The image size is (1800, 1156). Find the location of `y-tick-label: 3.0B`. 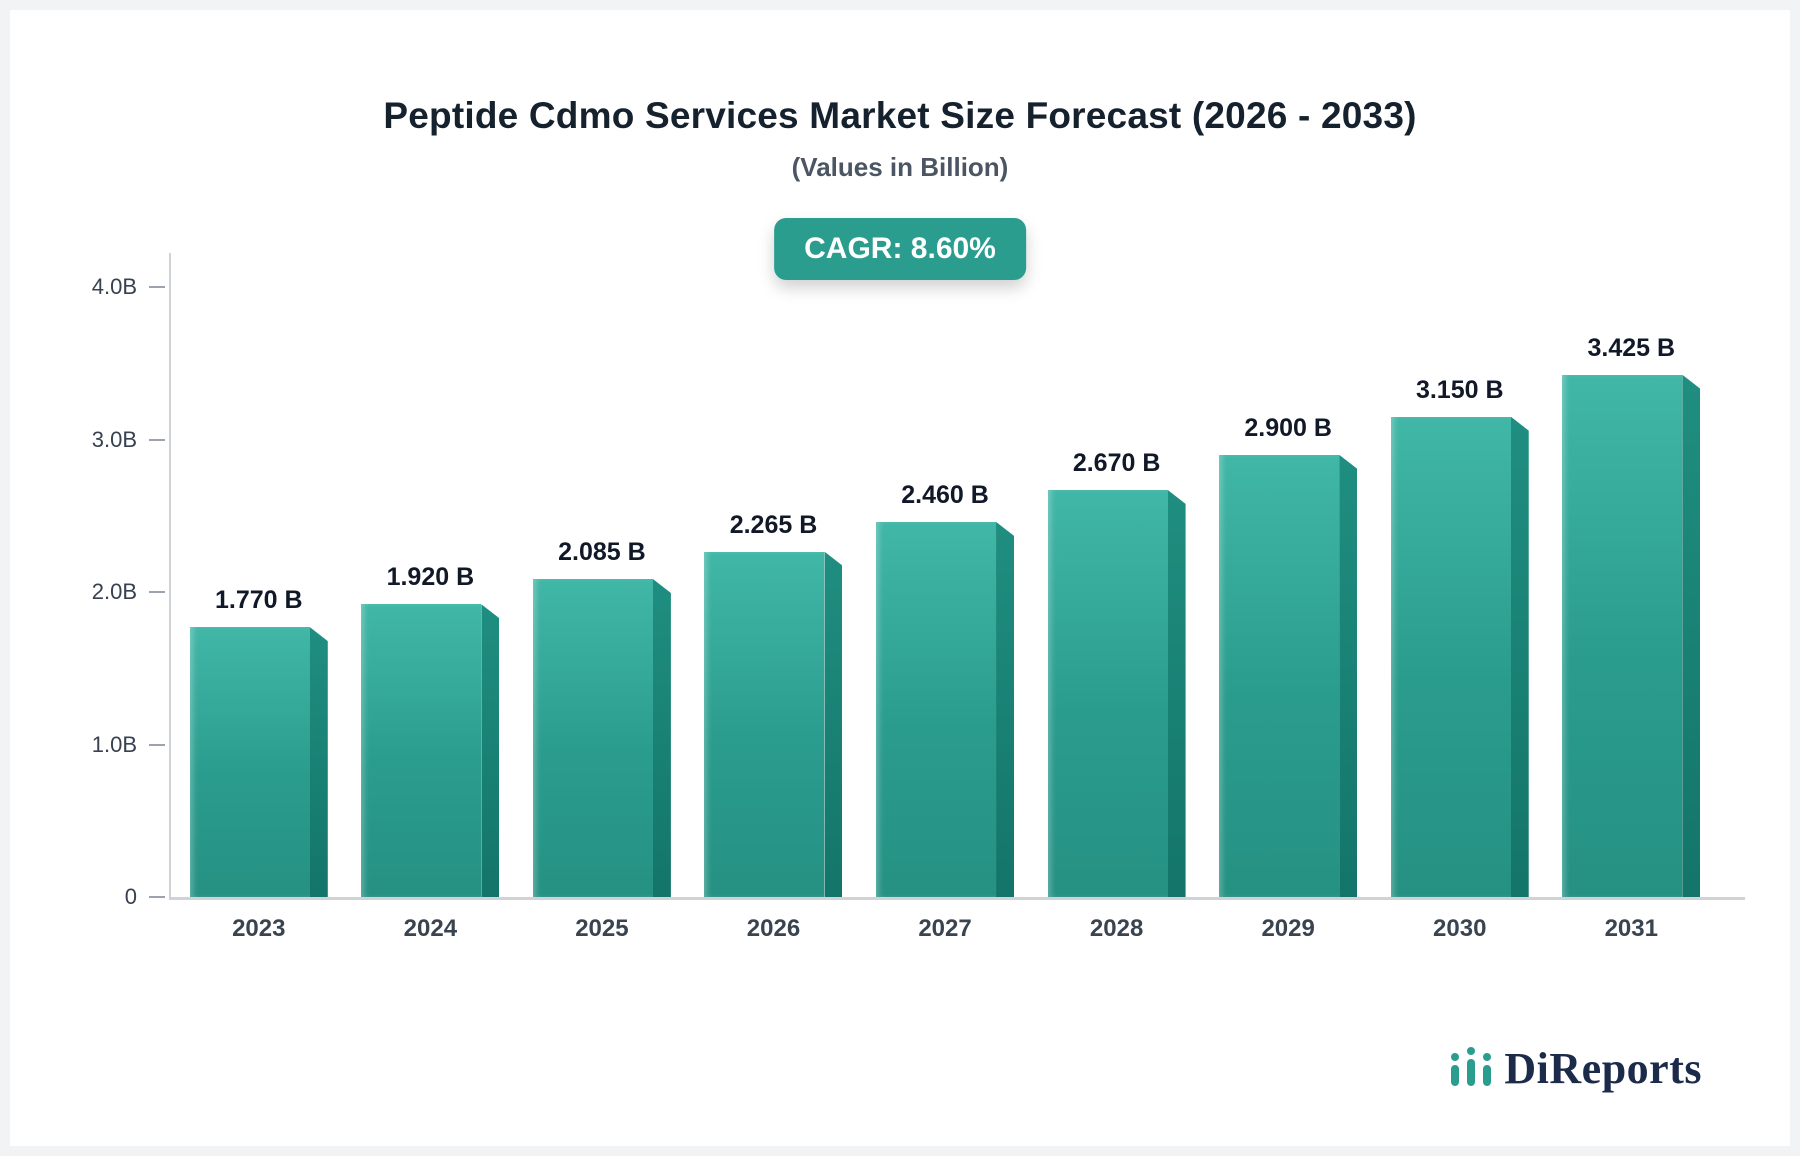

y-tick-label: 3.0B is located at coordinates (114, 439).